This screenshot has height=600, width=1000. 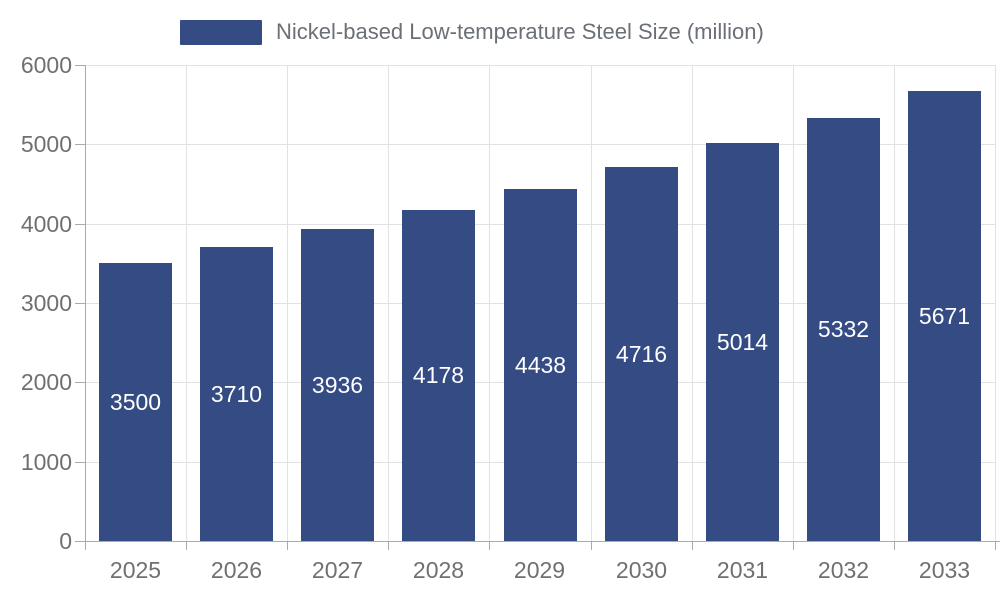 I want to click on y-axis-tick-label: 5000, so click(x=46, y=144).